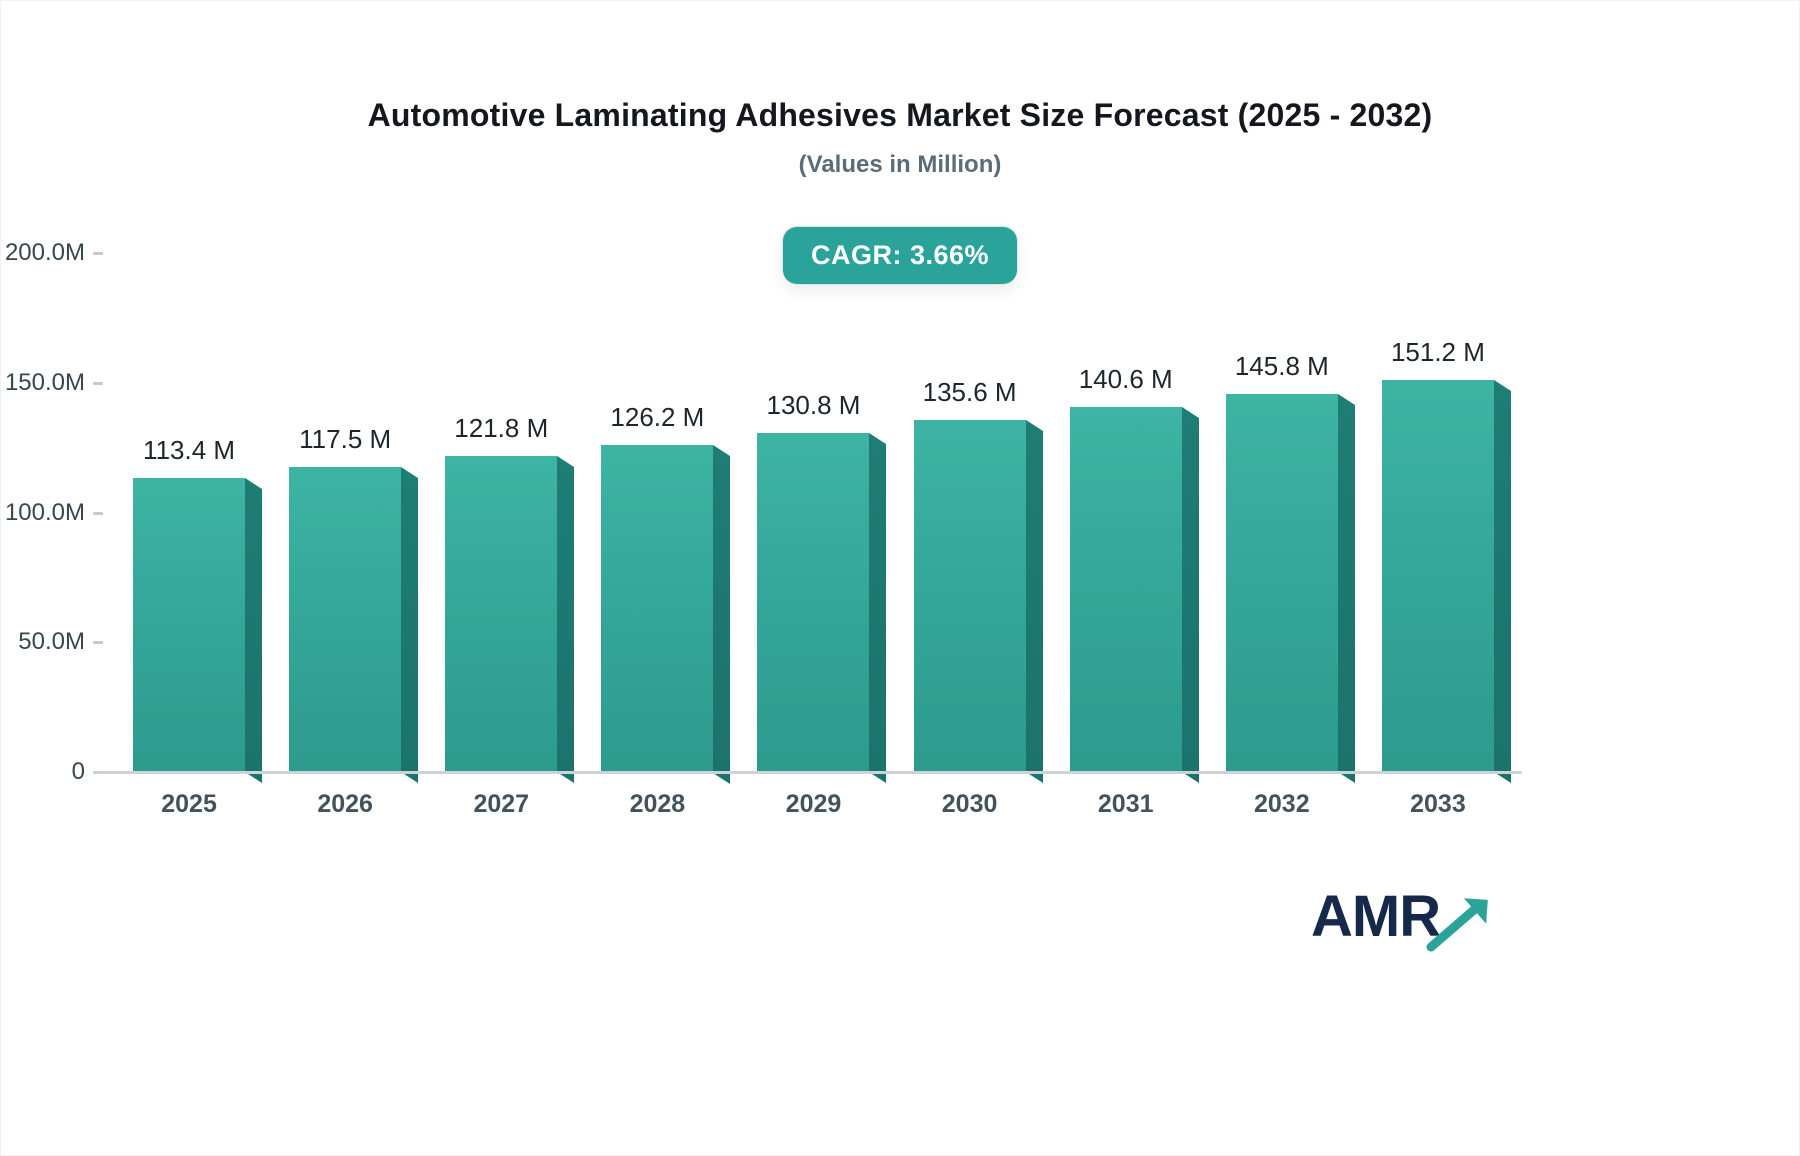 Image resolution: width=1800 pixels, height=1156 pixels. I want to click on bar-2029: 130.8 M, so click(822, 587).